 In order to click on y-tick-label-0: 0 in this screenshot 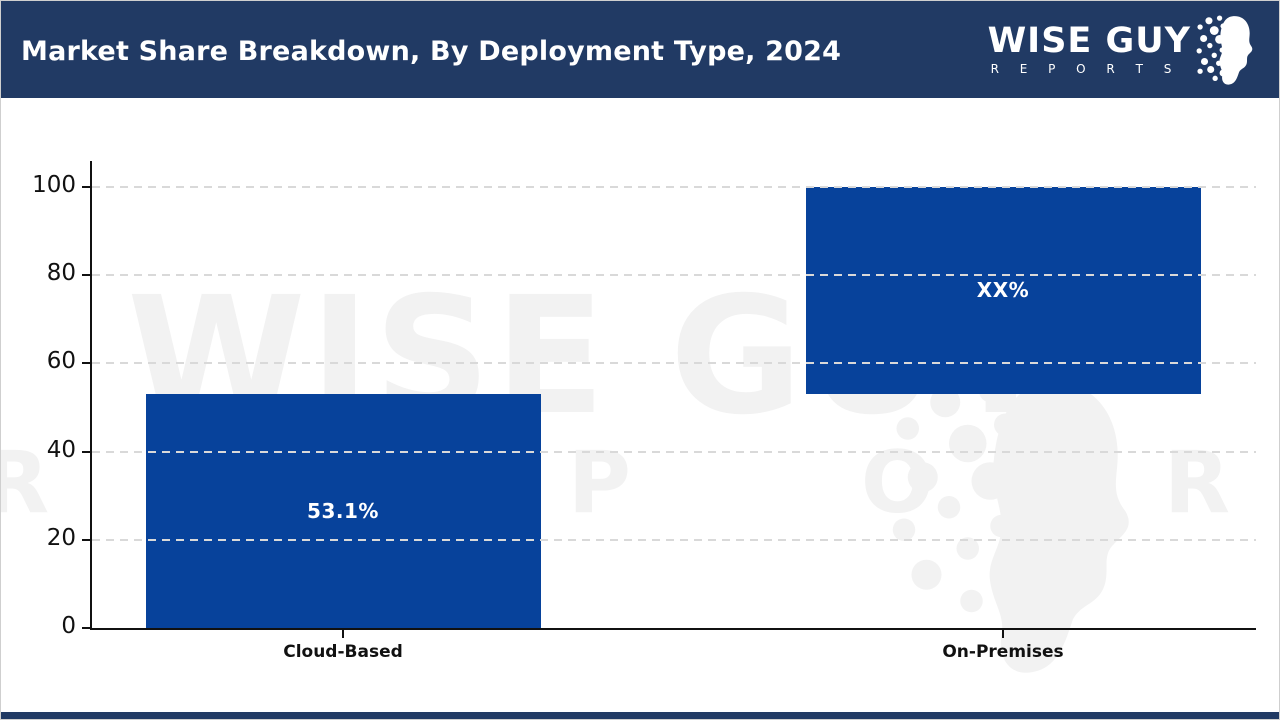, I will do `click(68, 626)`.